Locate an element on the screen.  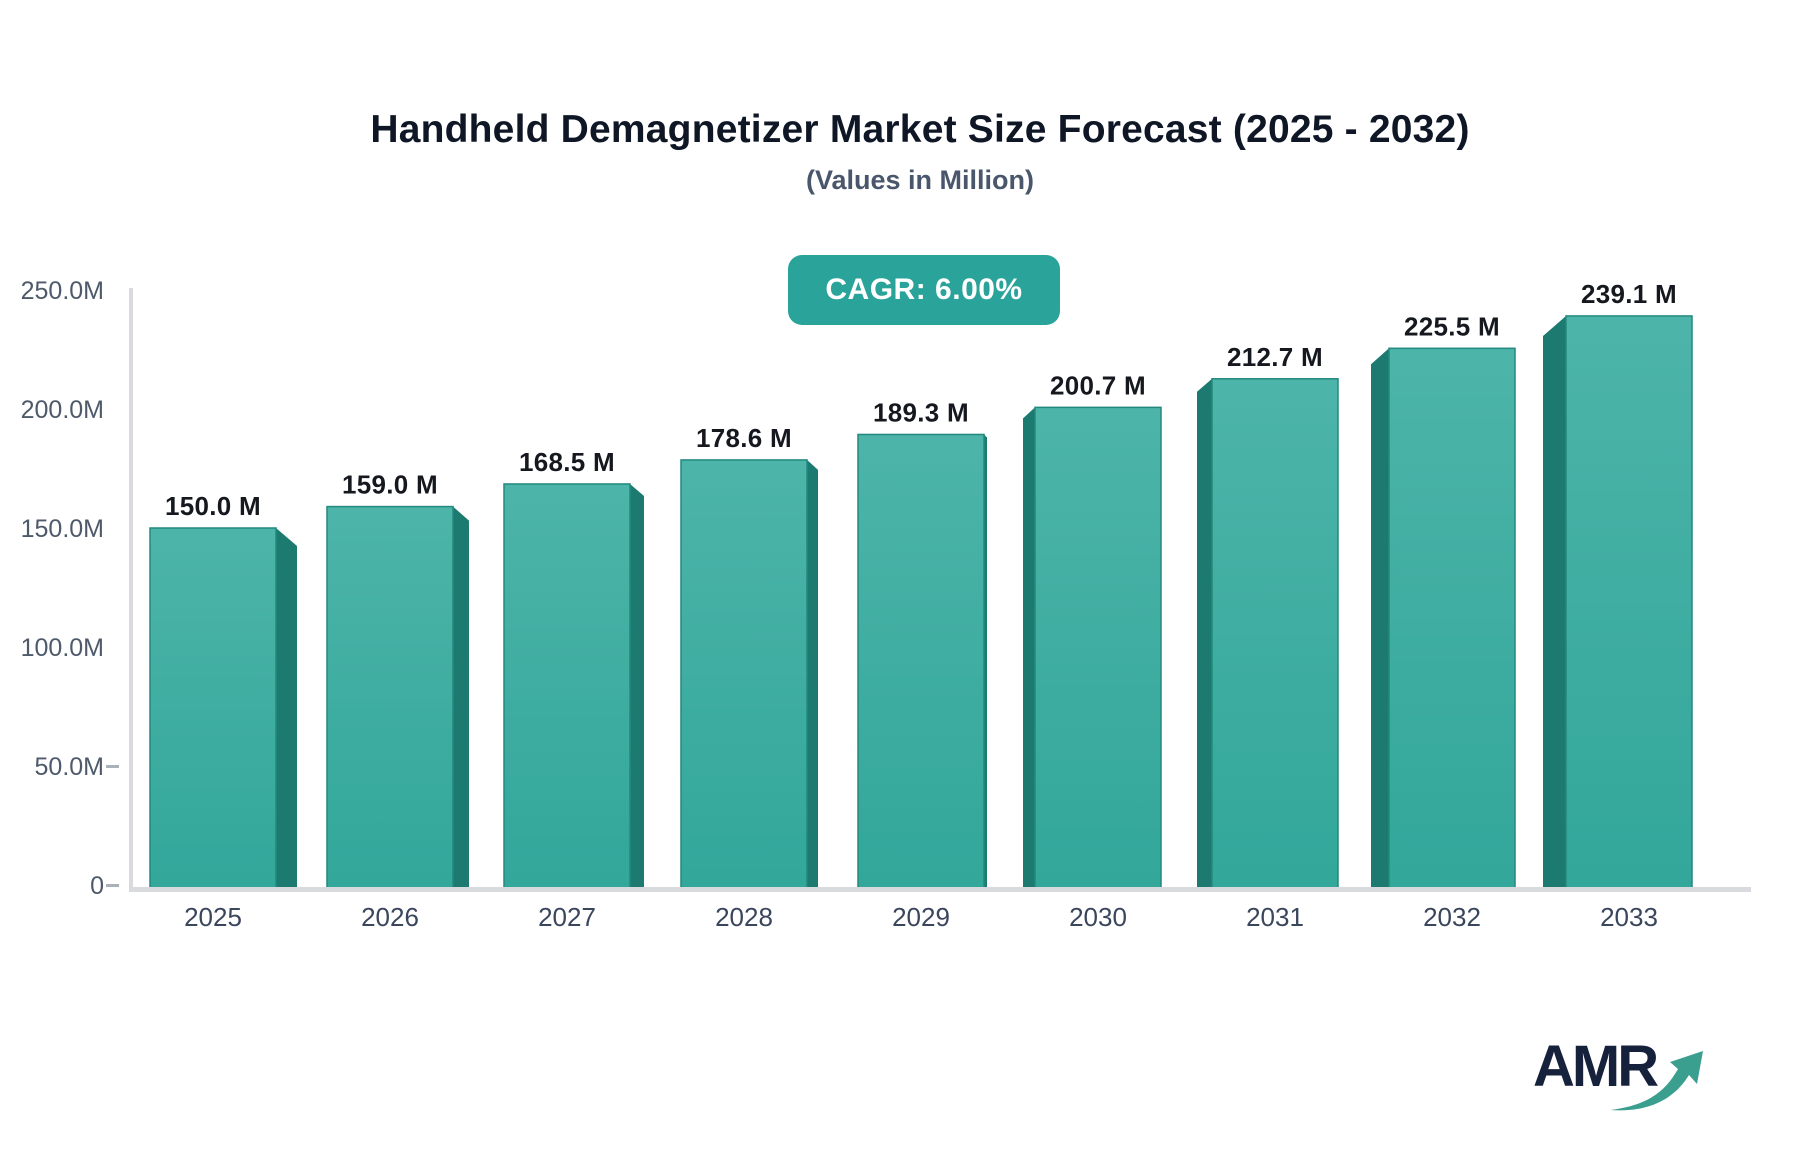
bar-value-label: 200.7 M is located at coordinates (1098, 385).